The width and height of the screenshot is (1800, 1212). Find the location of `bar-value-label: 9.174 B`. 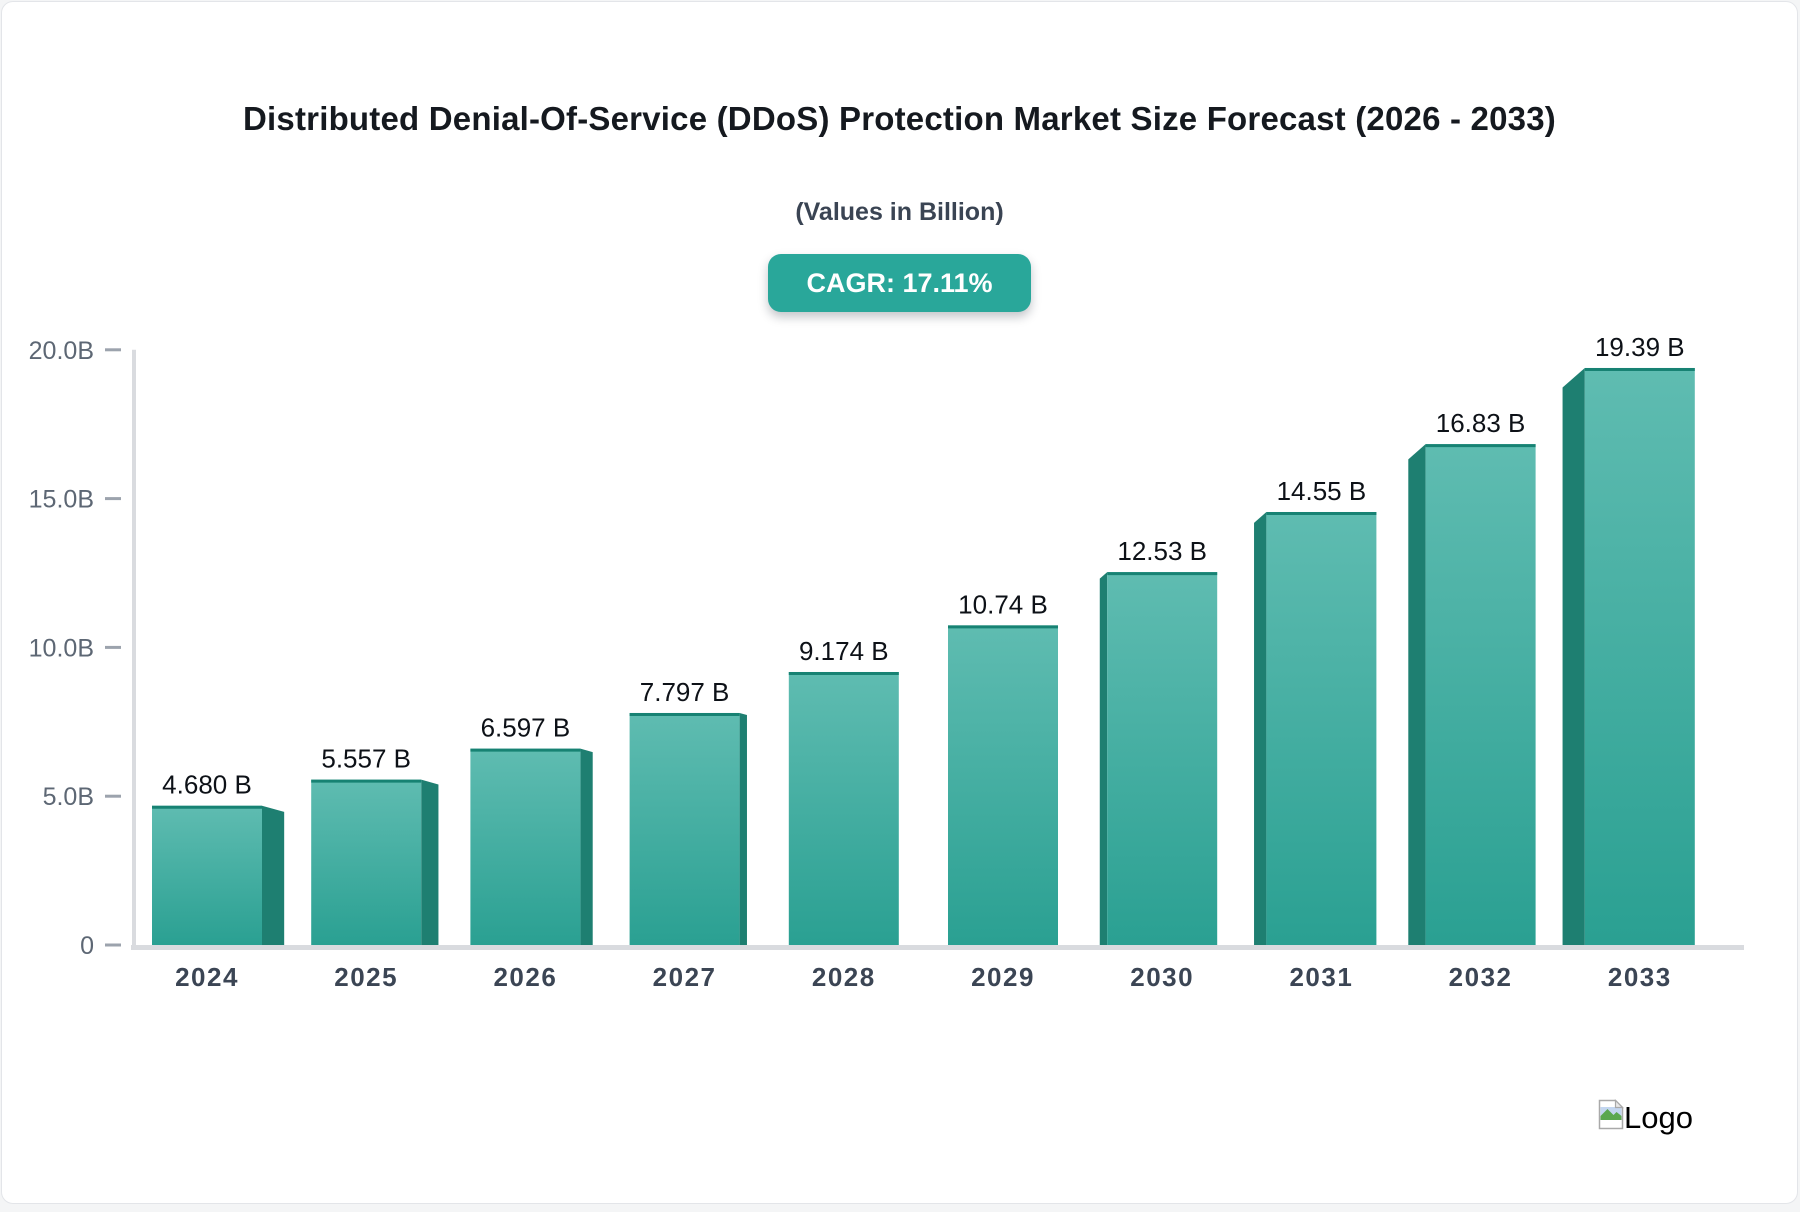

bar-value-label: 9.174 B is located at coordinates (844, 651).